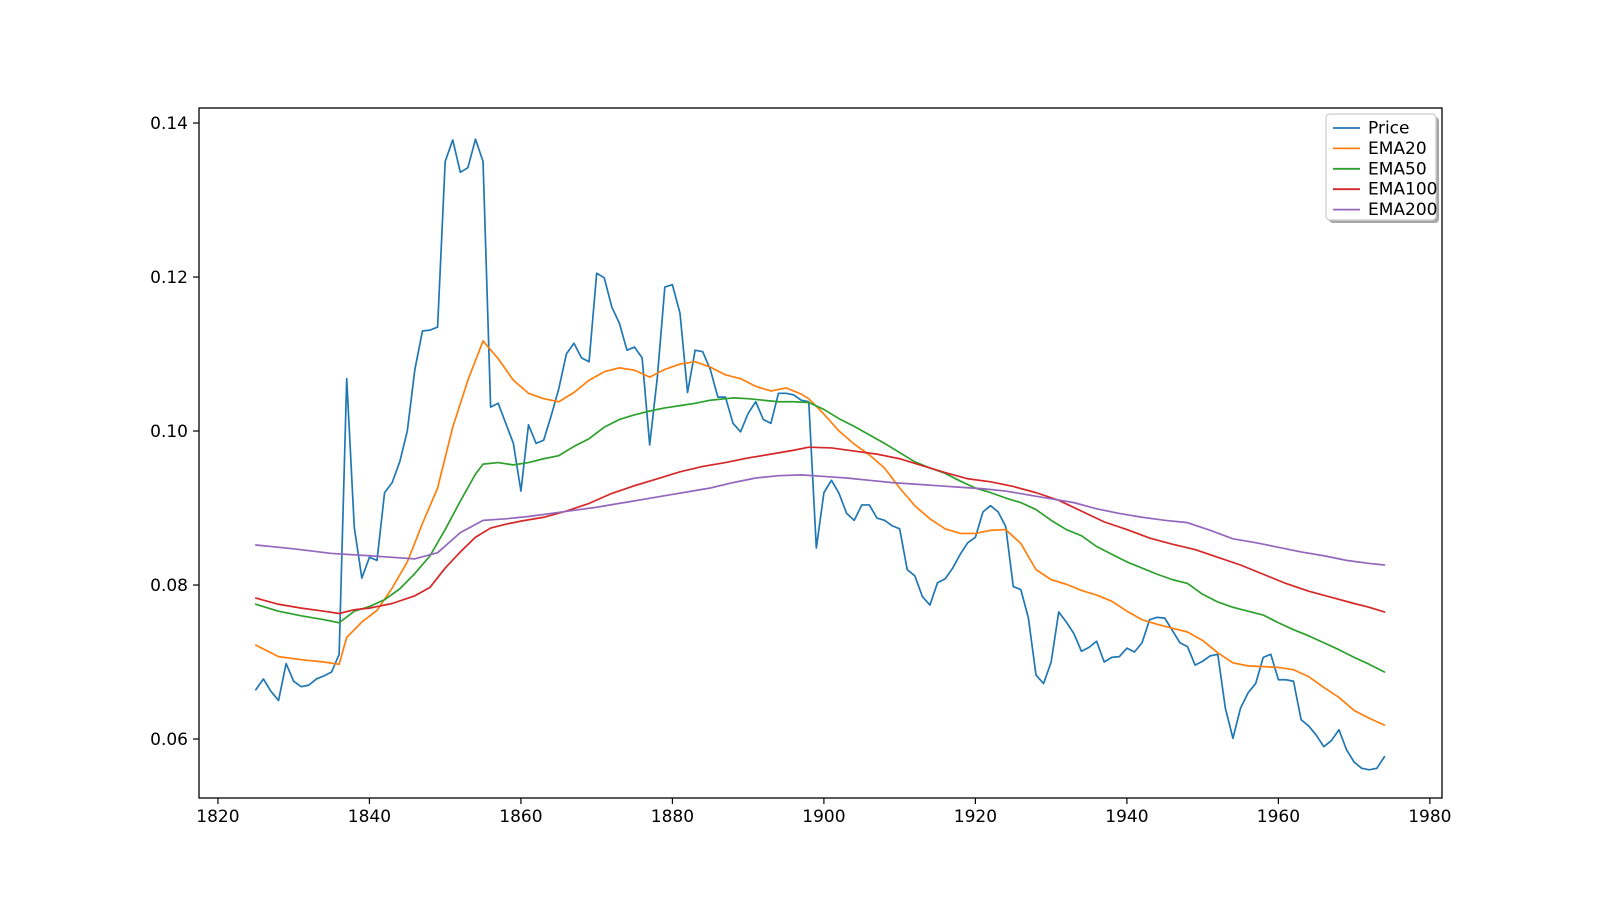 This screenshot has width=1600, height=900. What do you see at coordinates (1388, 129) in the screenshot?
I see `legend-label-price: Price` at bounding box center [1388, 129].